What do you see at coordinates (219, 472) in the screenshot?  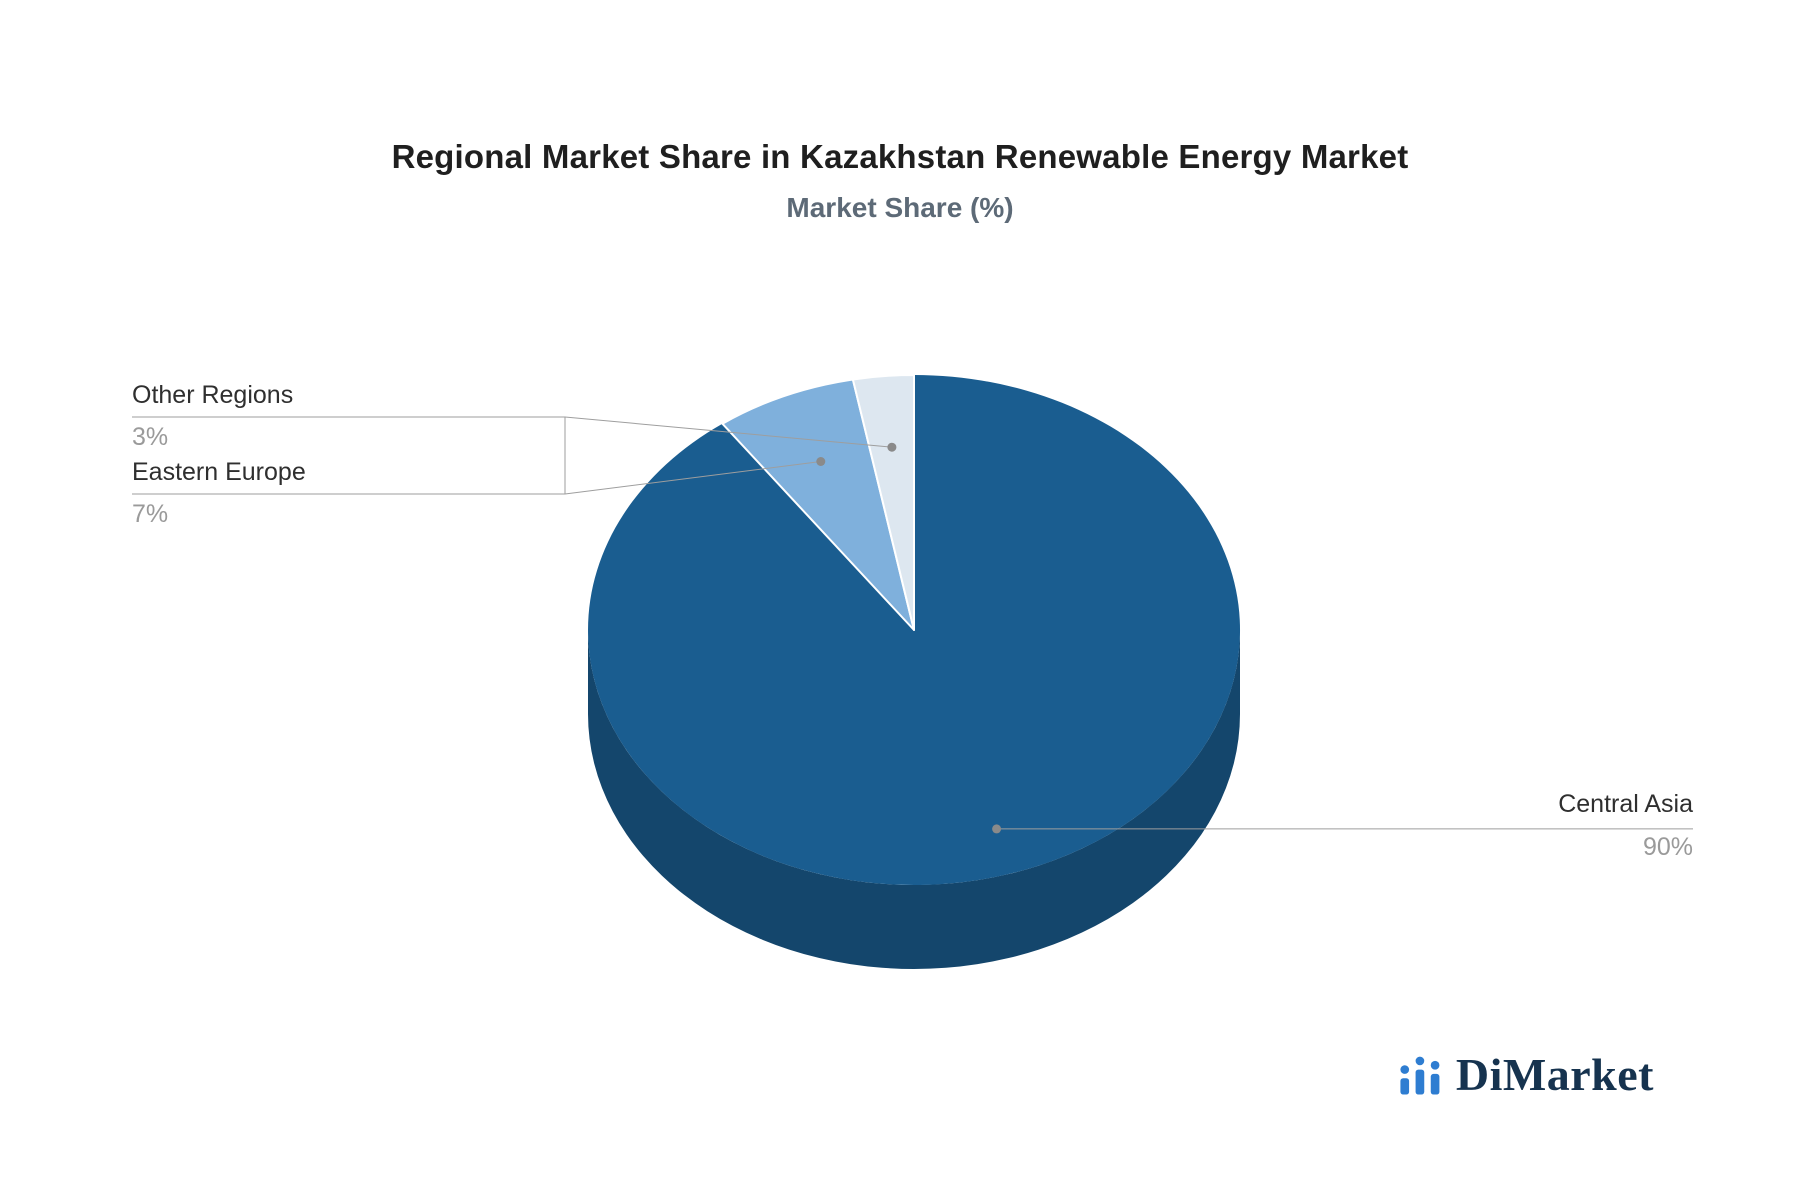 I see `callout-label-eastern-europe: Eastern Europe` at bounding box center [219, 472].